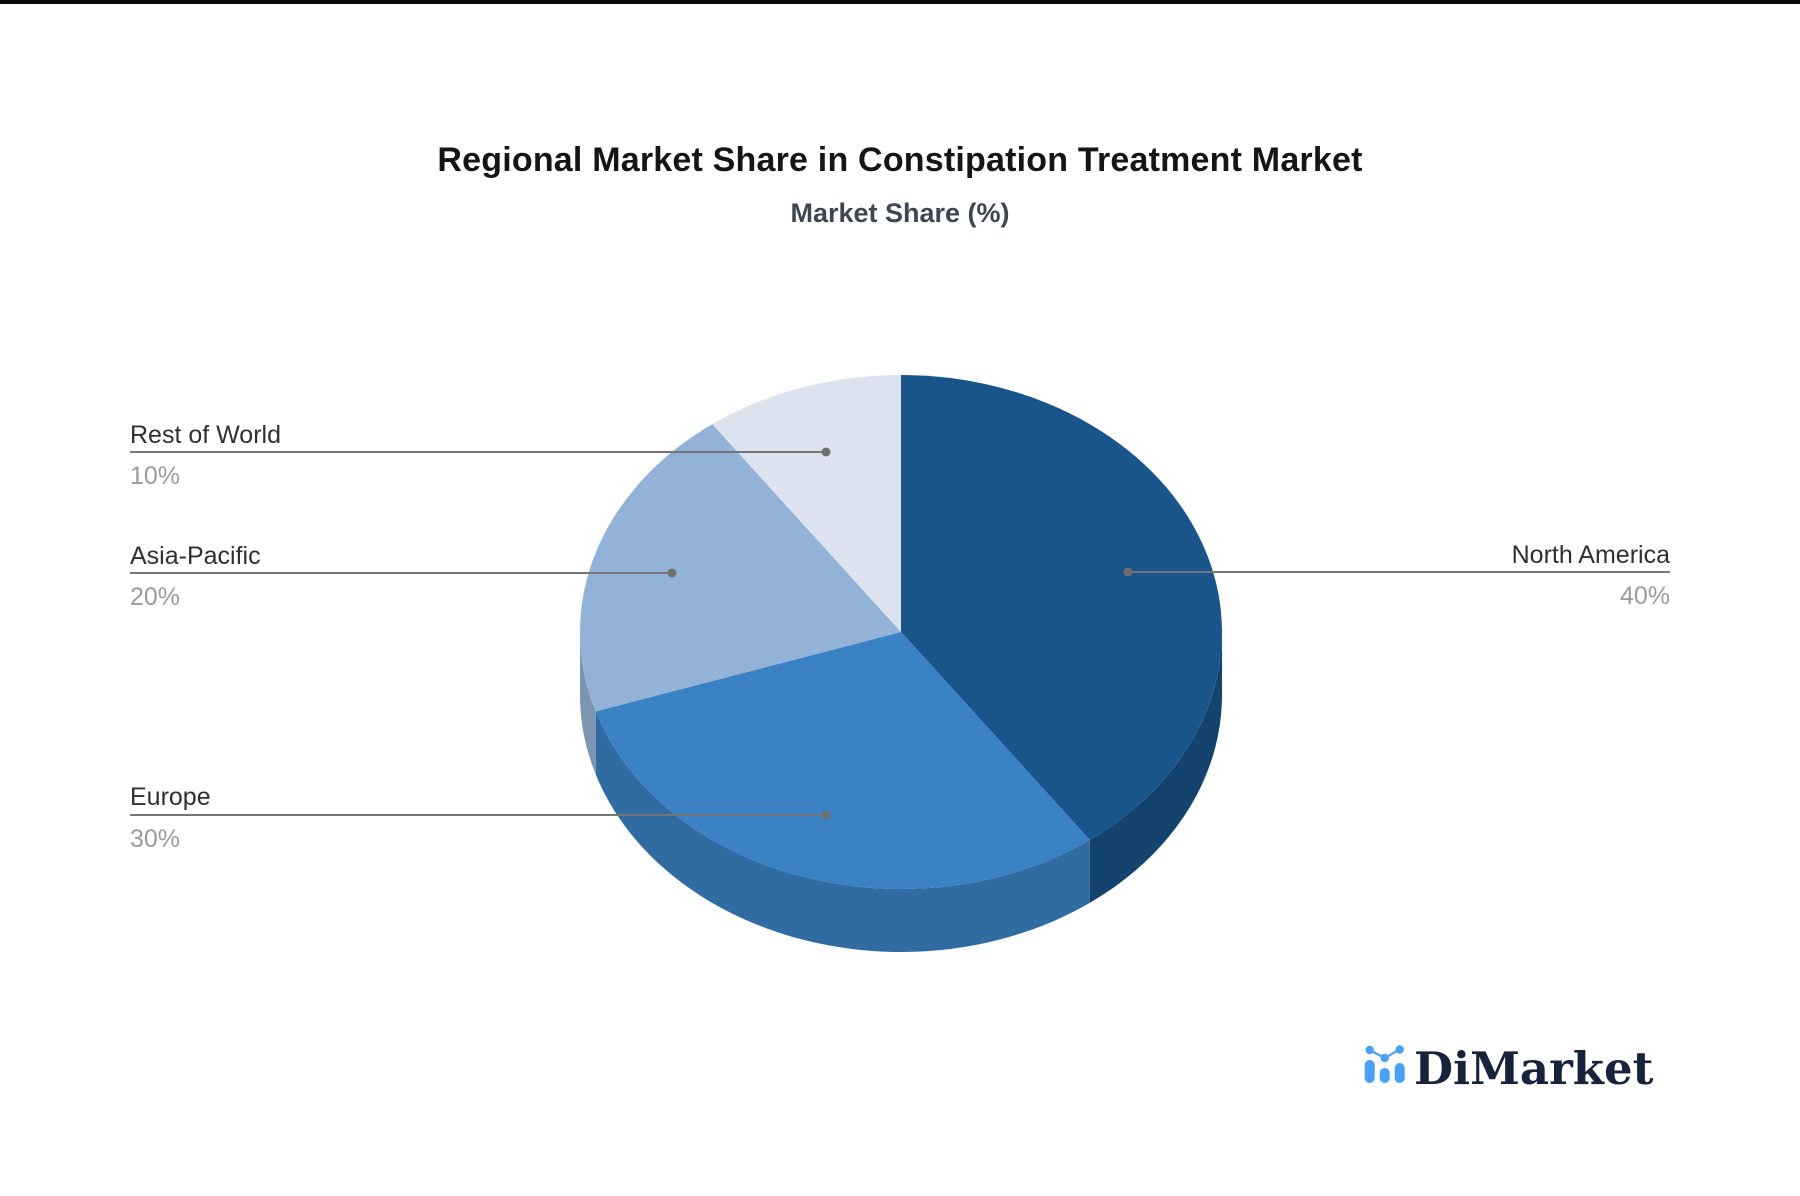 This screenshot has height=1196, width=1800. I want to click on slice-asia-pacific, so click(740, 568).